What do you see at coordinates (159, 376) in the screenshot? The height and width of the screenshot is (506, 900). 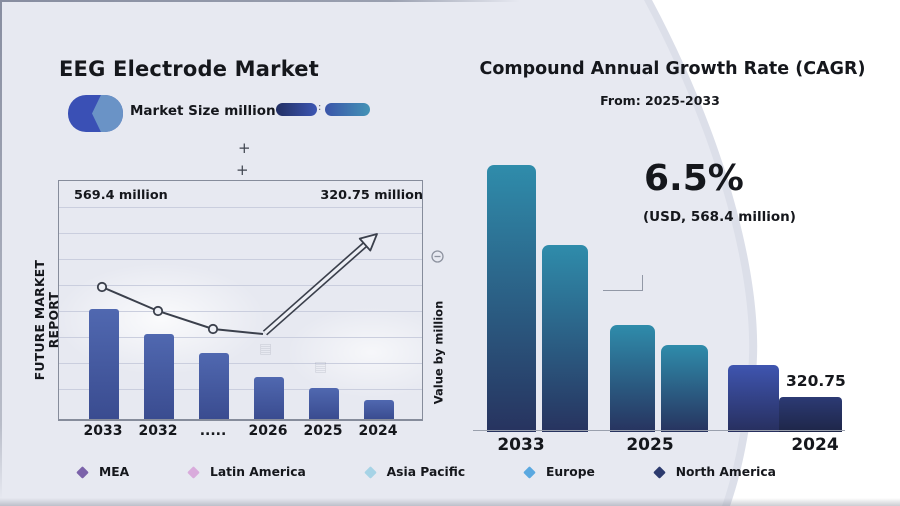 I see `bar-2032` at bounding box center [159, 376].